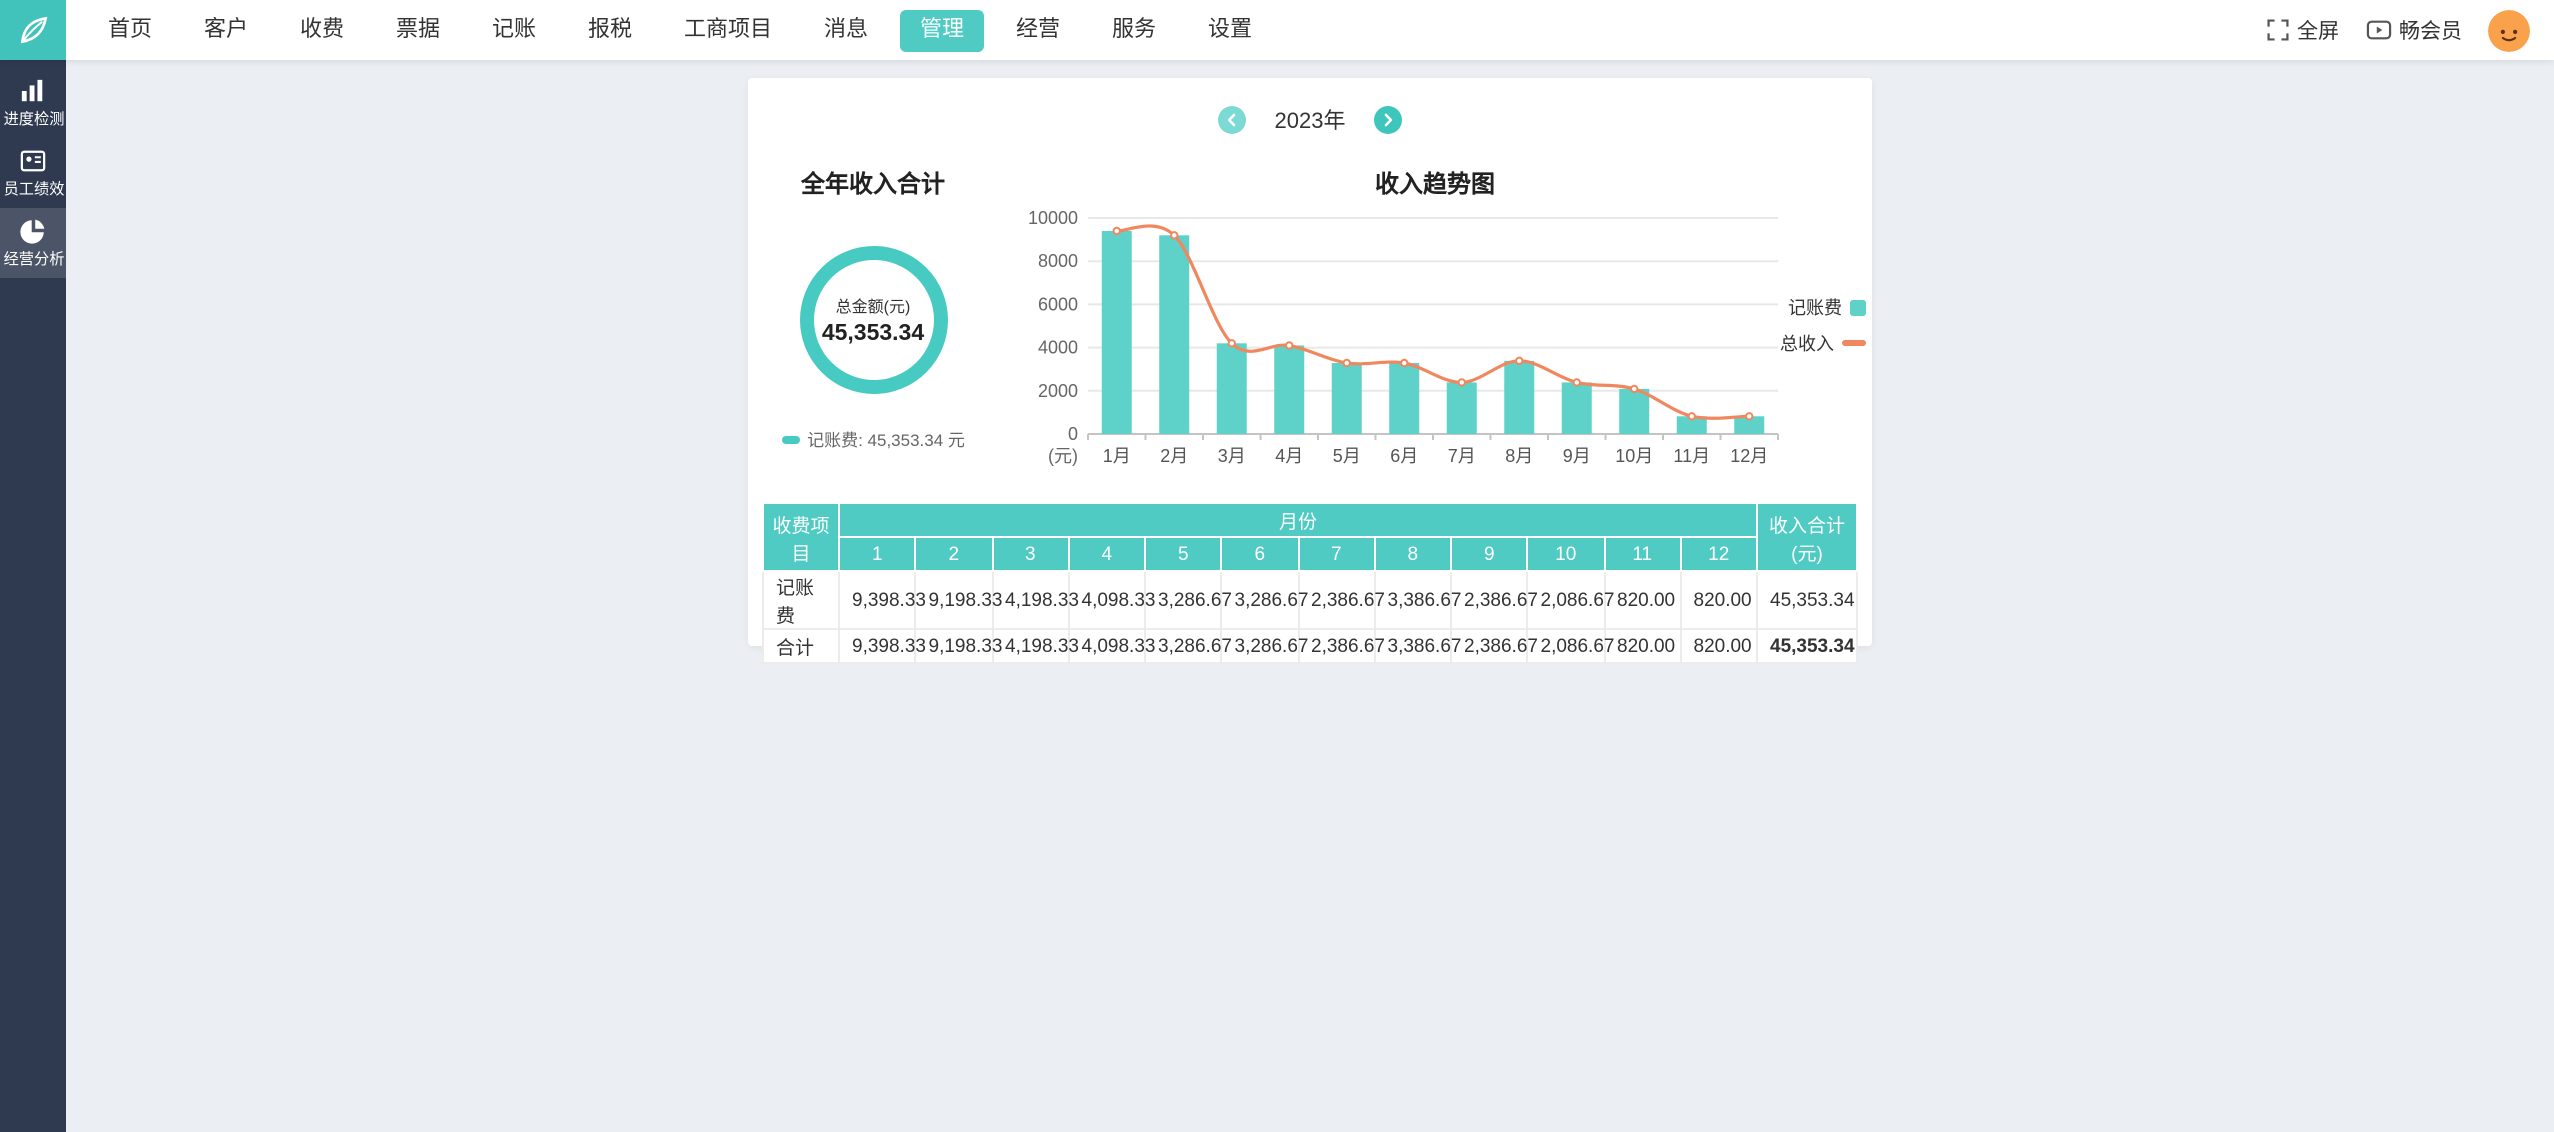  I want to click on chevron-right-icon, so click(1388, 120).